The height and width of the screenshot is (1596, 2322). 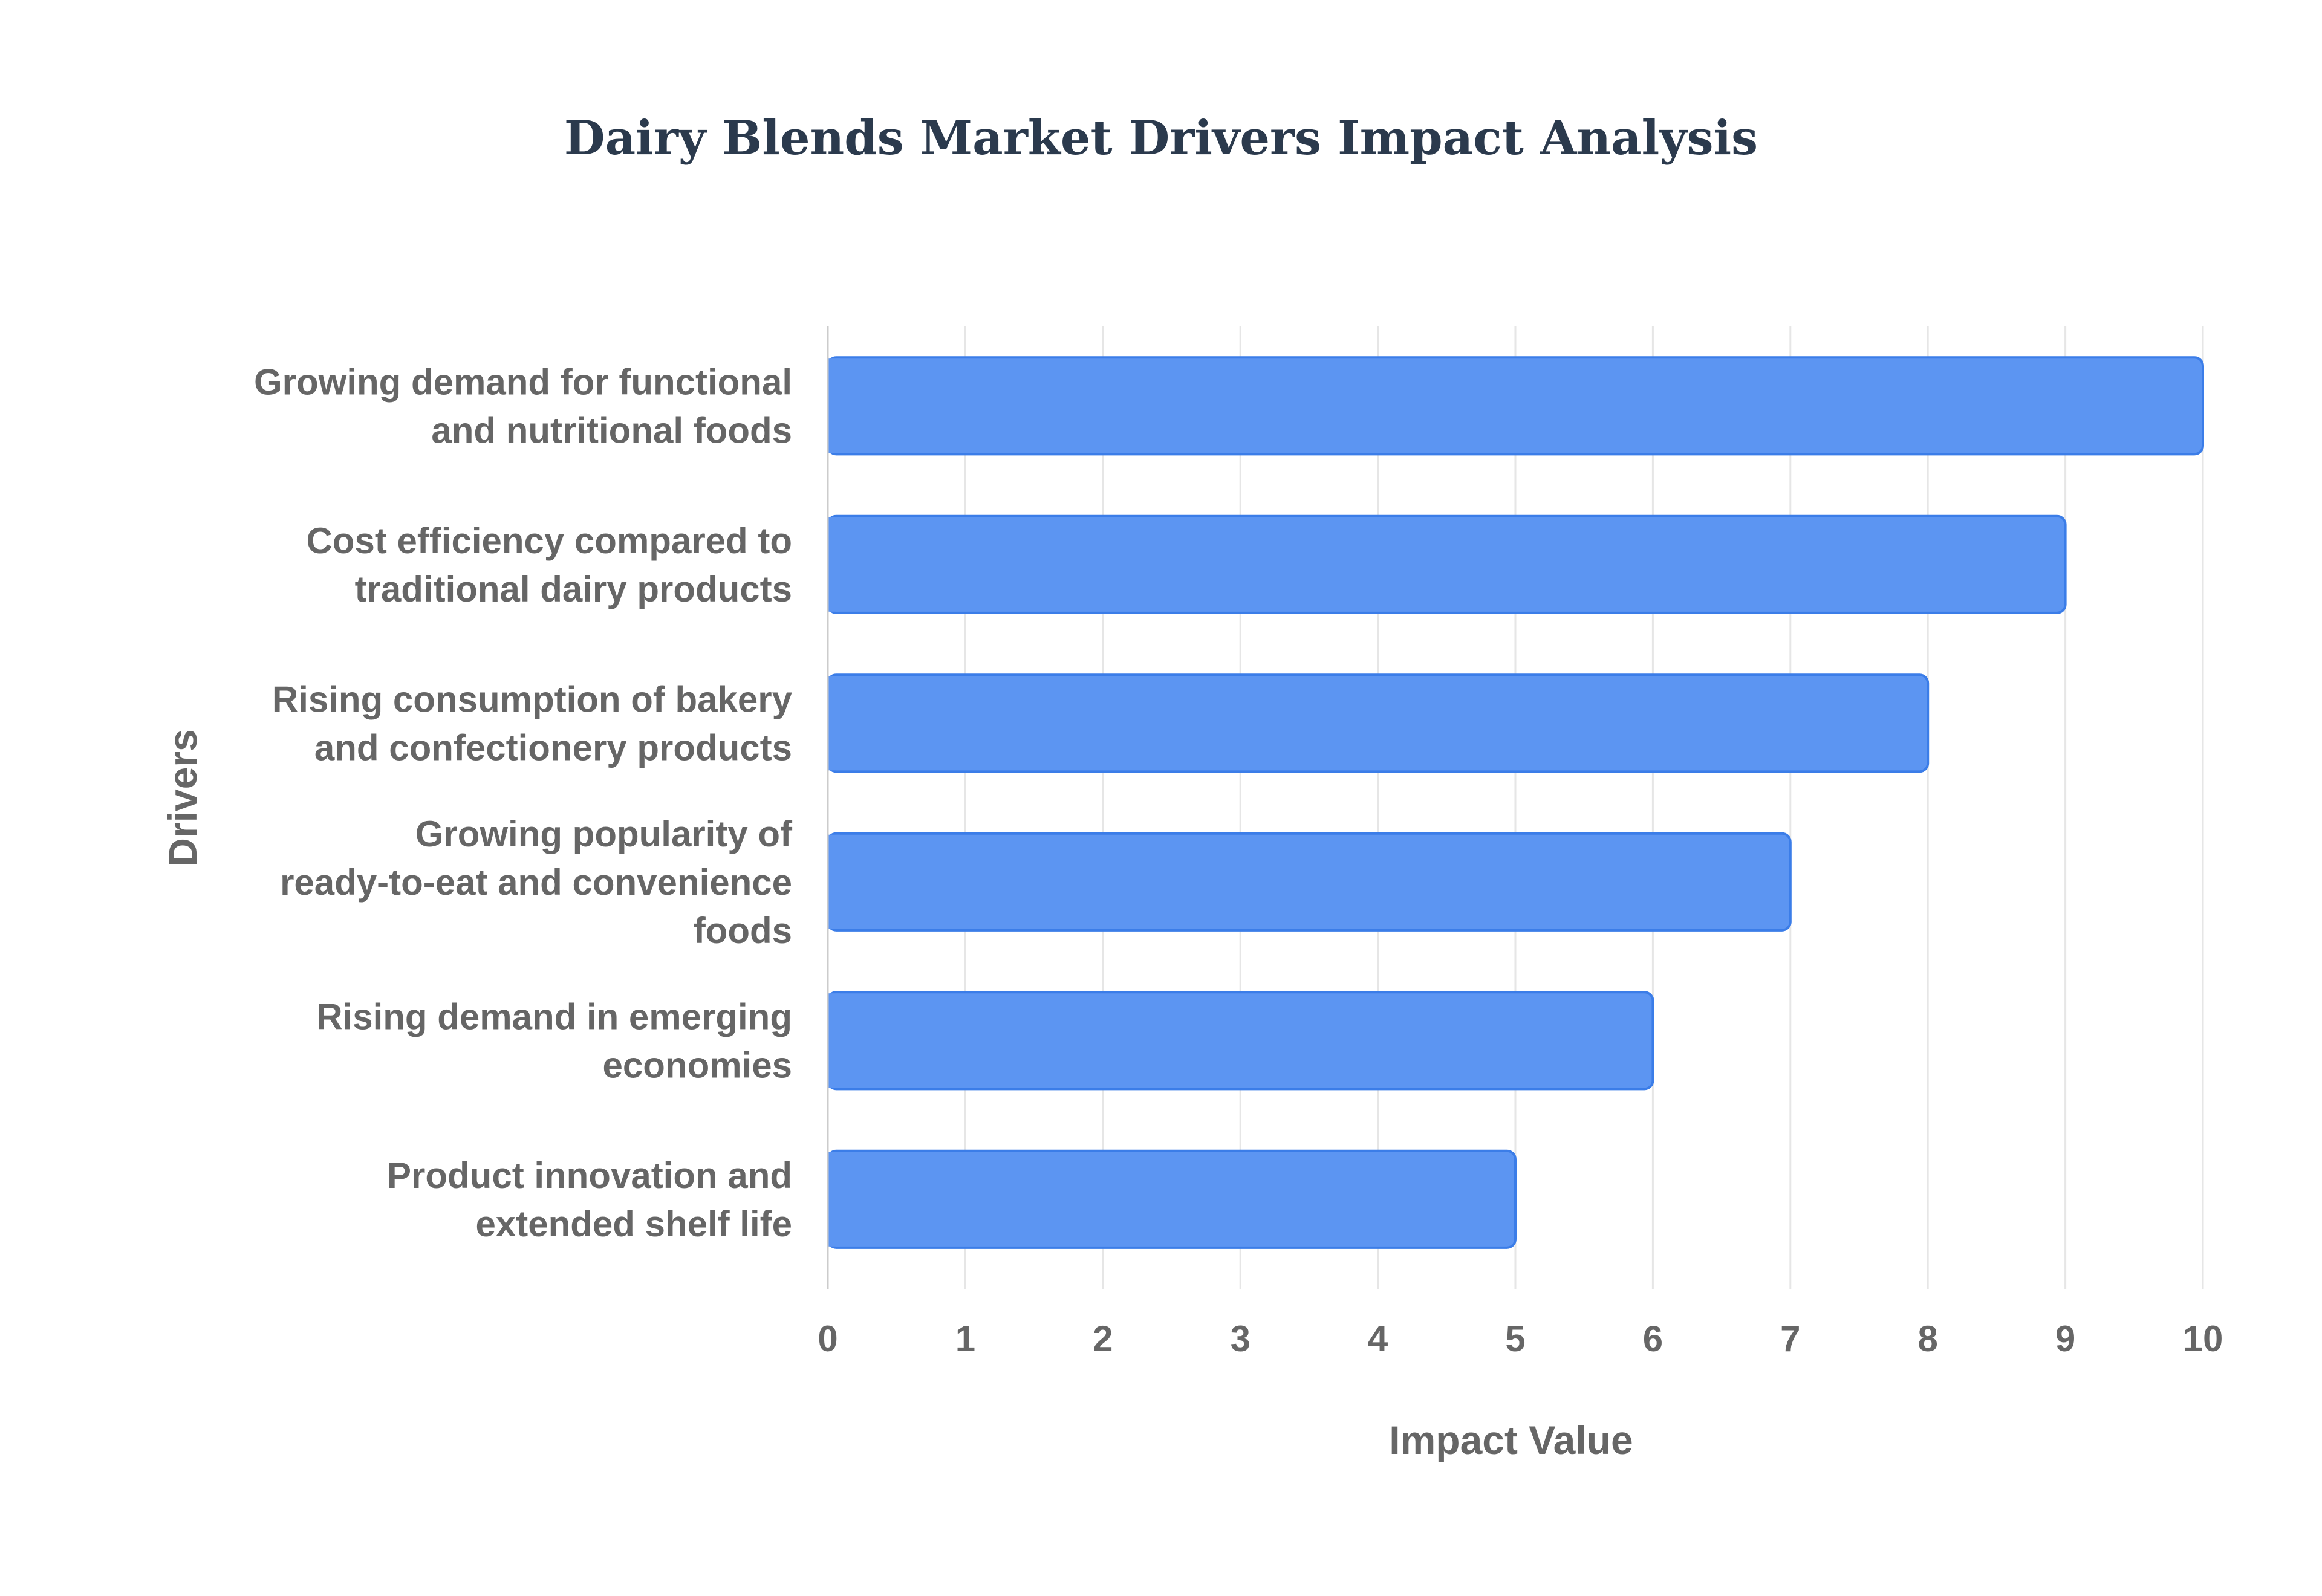 I want to click on x-tick-label: 10, so click(x=2203, y=1339).